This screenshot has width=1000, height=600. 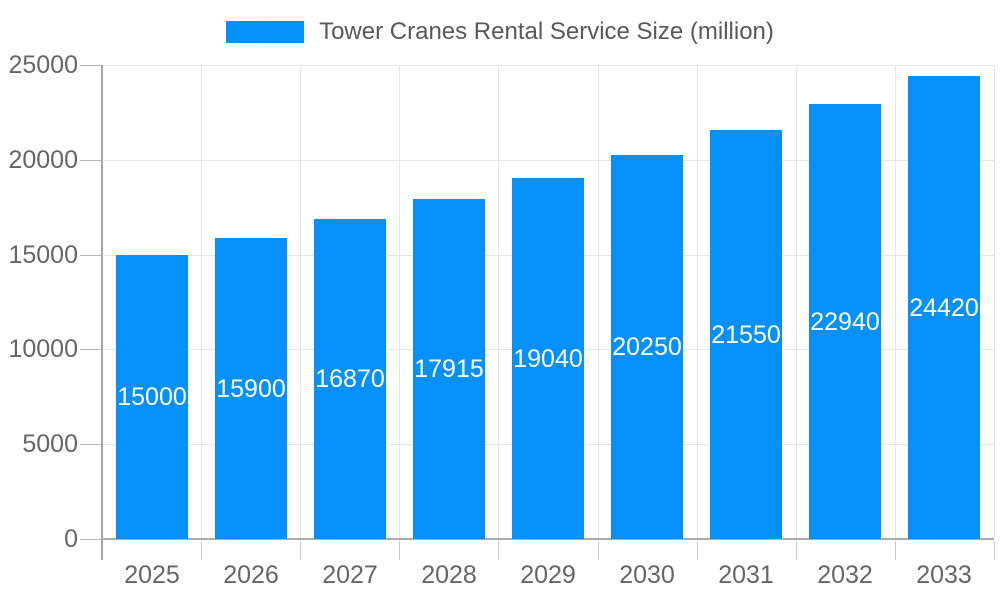 I want to click on x-axis-tick-label: 2031, so click(x=746, y=575).